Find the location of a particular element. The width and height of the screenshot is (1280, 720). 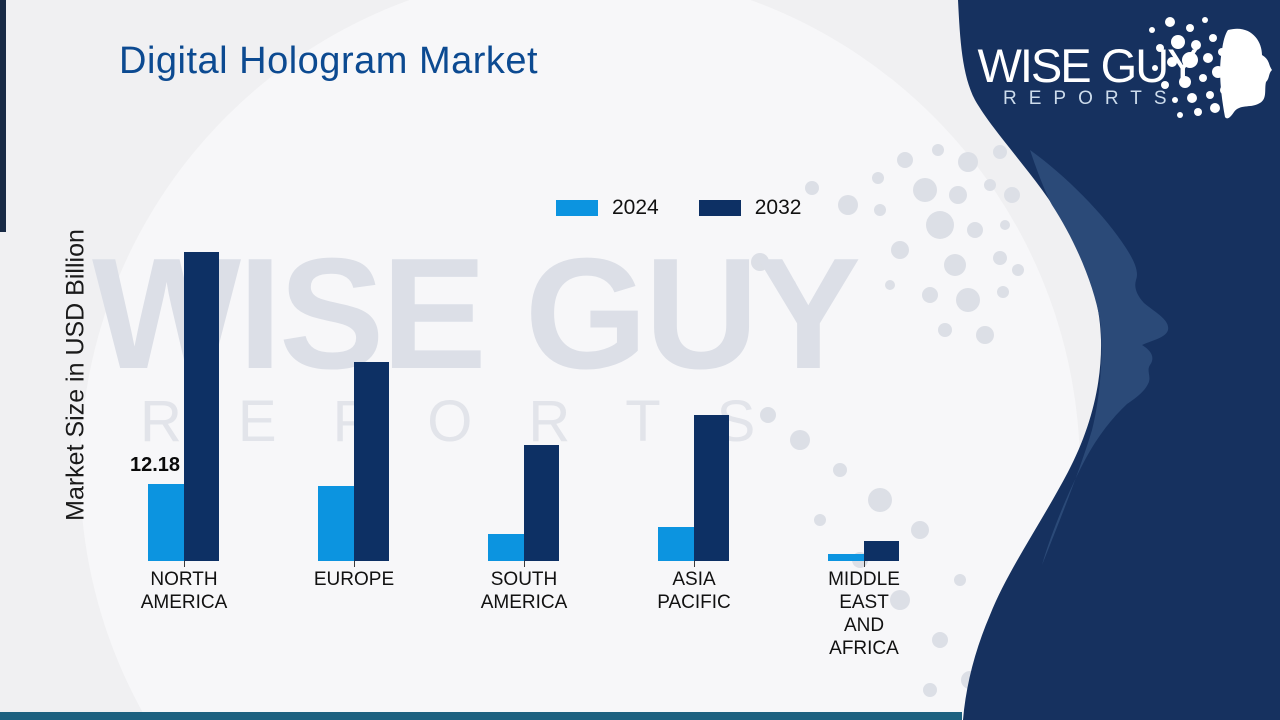

legend-label-2024: 2024 is located at coordinates (635, 207).